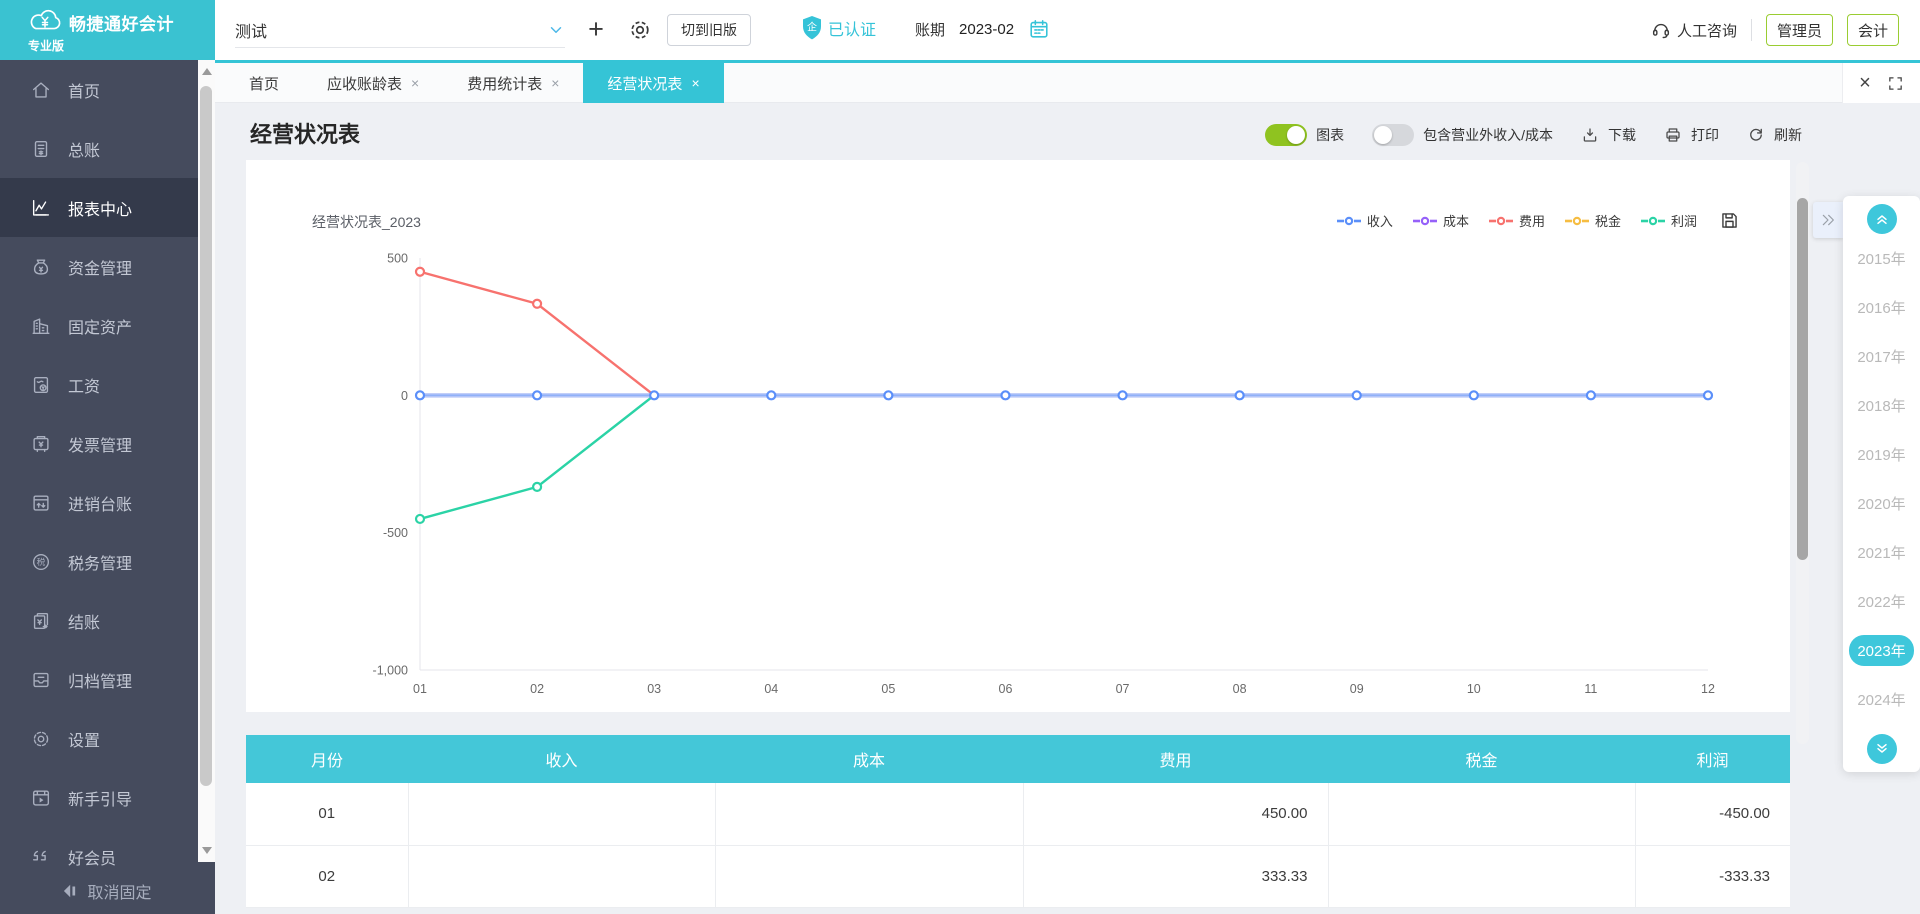 The image size is (1920, 914). Describe the element at coordinates (1393, 135) in the screenshot. I see `nonoperating-toggle` at that location.